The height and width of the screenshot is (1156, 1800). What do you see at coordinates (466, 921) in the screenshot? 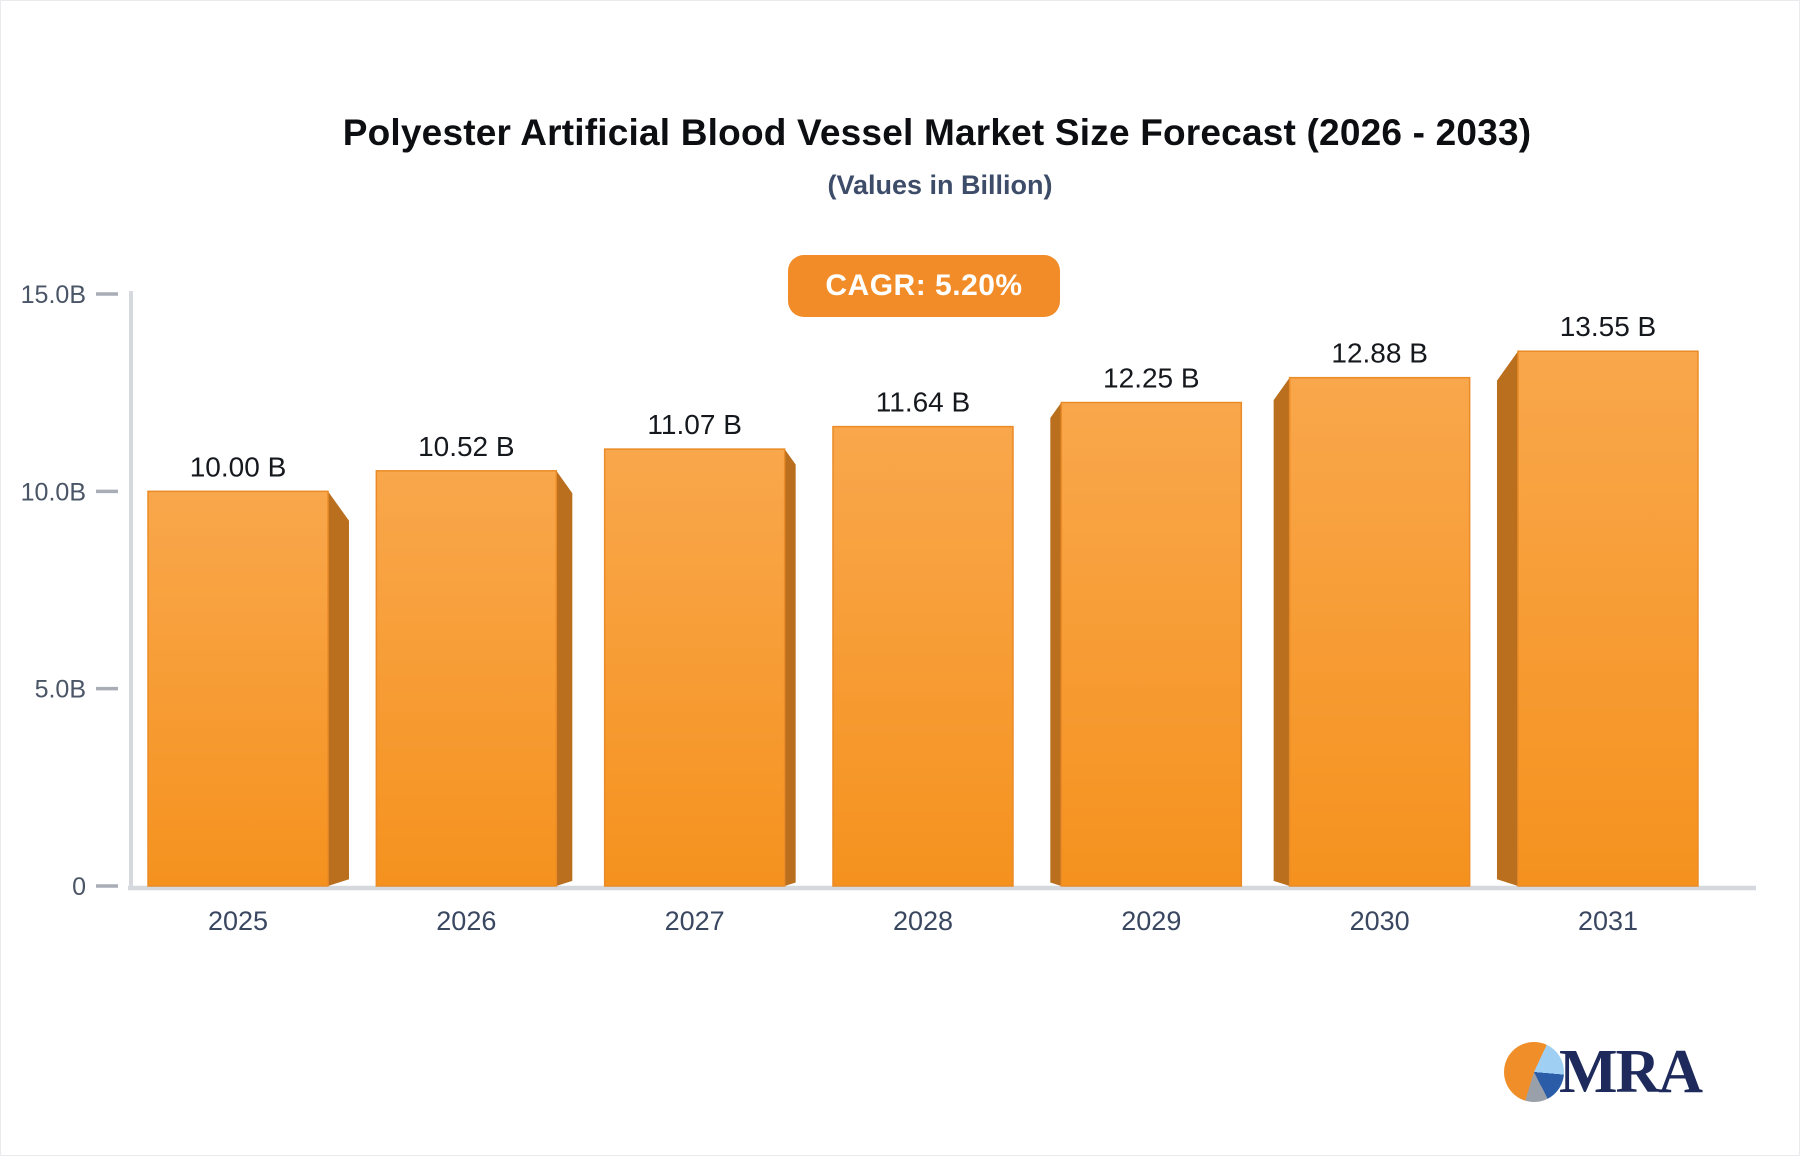
I see `x-tick-label: 2026` at bounding box center [466, 921].